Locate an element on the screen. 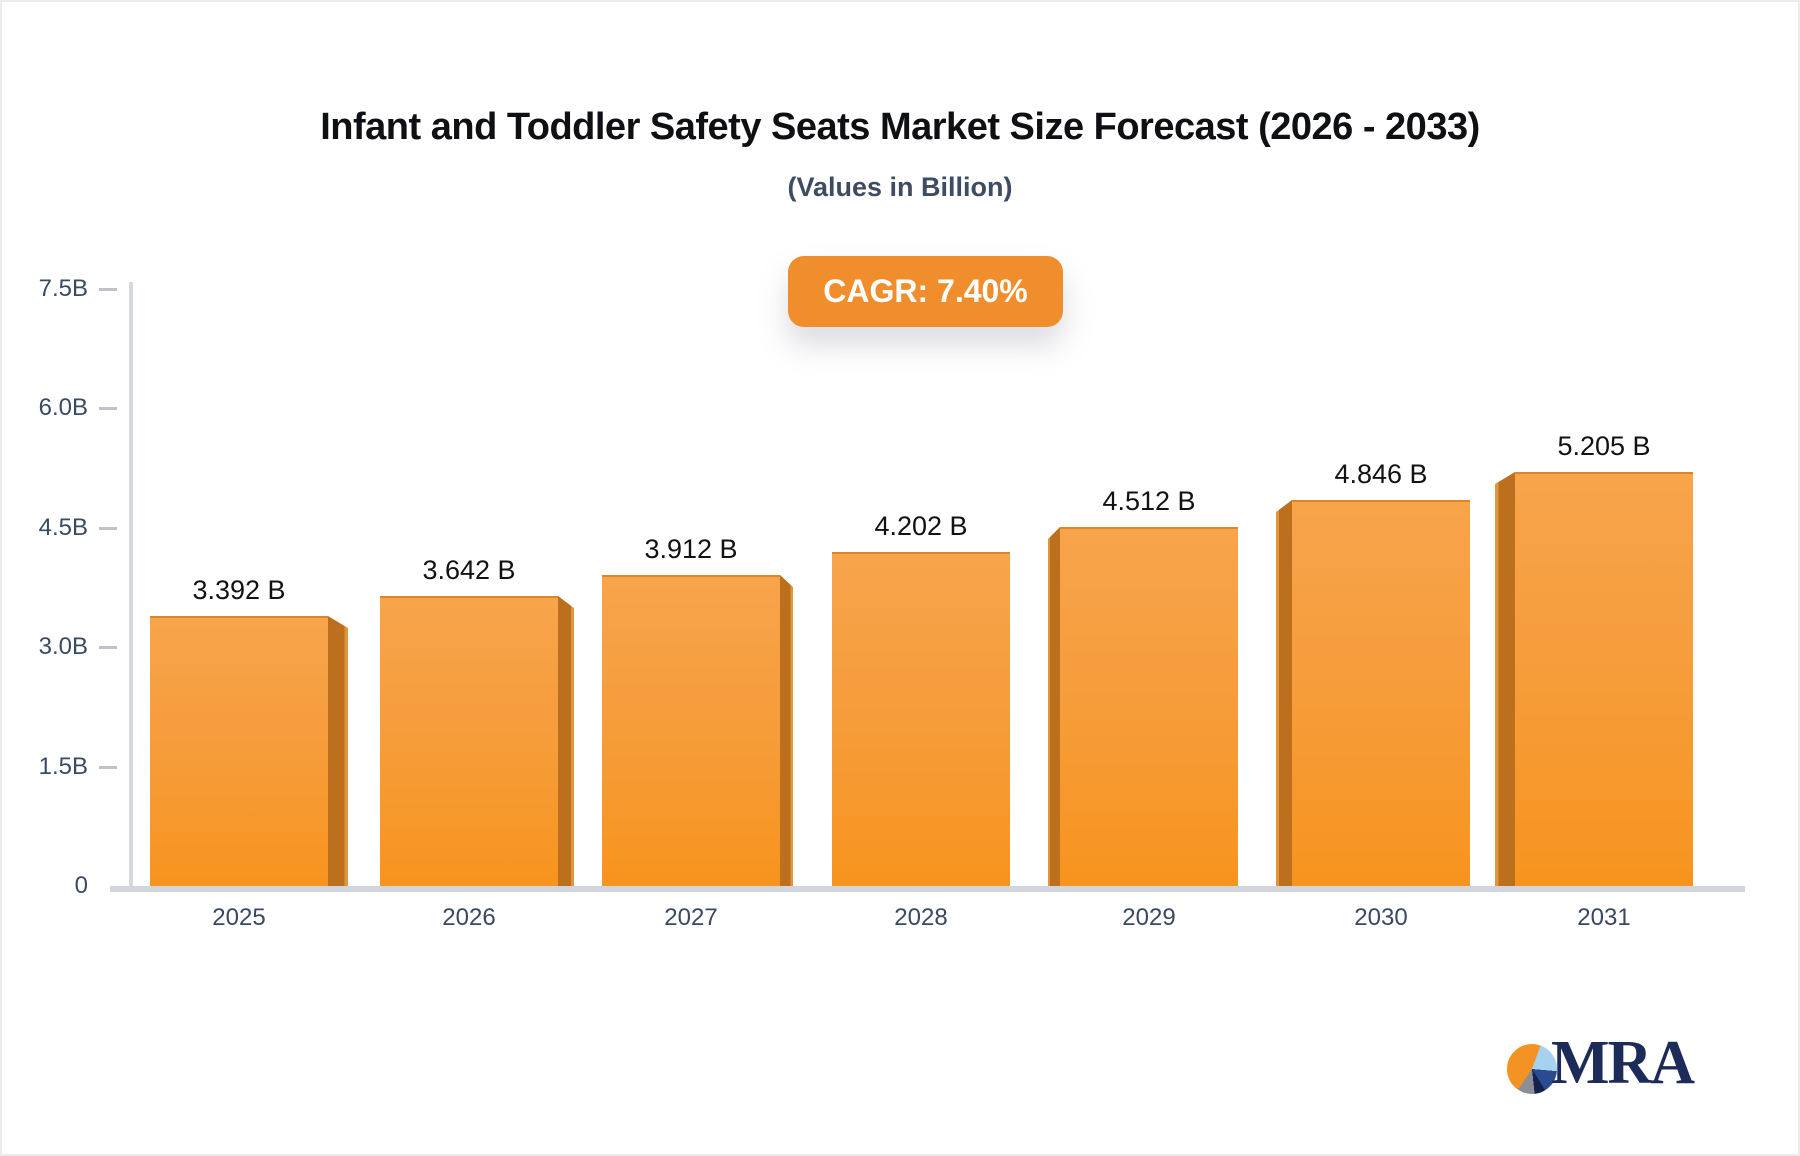 This screenshot has height=1156, width=1800. bar-value-label: 4.512 B is located at coordinates (1149, 501).